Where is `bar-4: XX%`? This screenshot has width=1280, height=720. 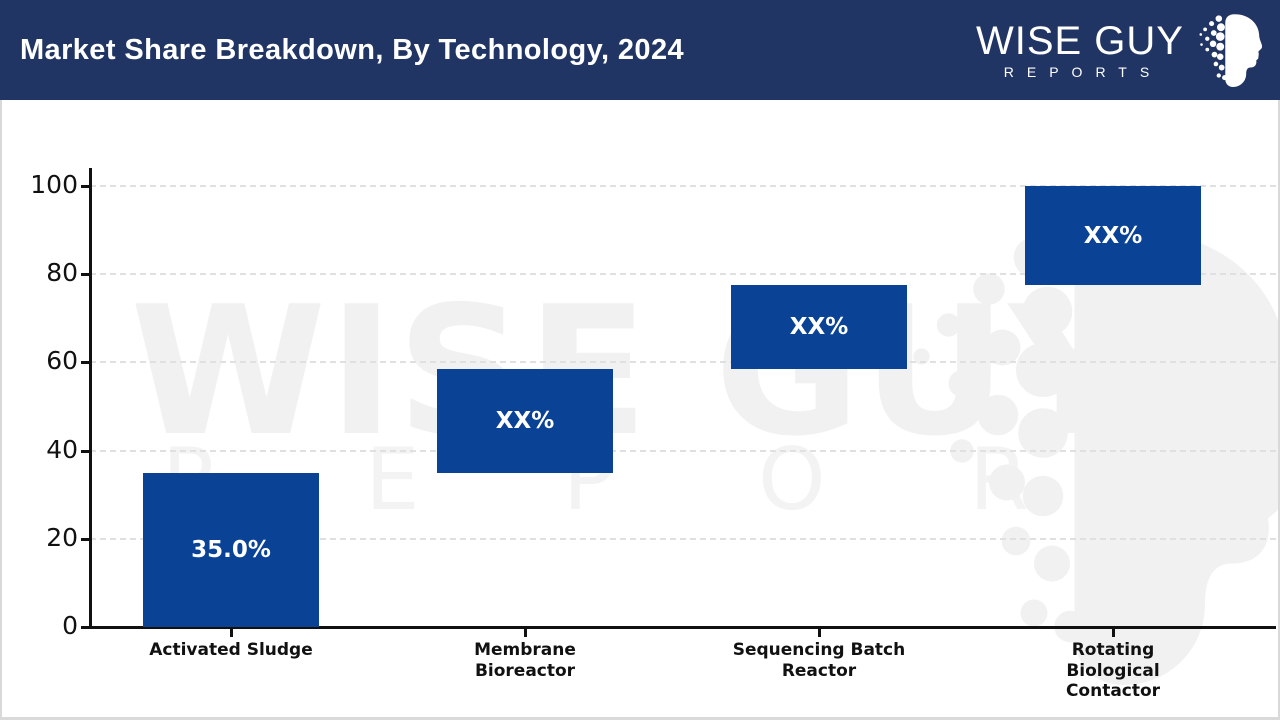 bar-4: XX% is located at coordinates (1113, 236).